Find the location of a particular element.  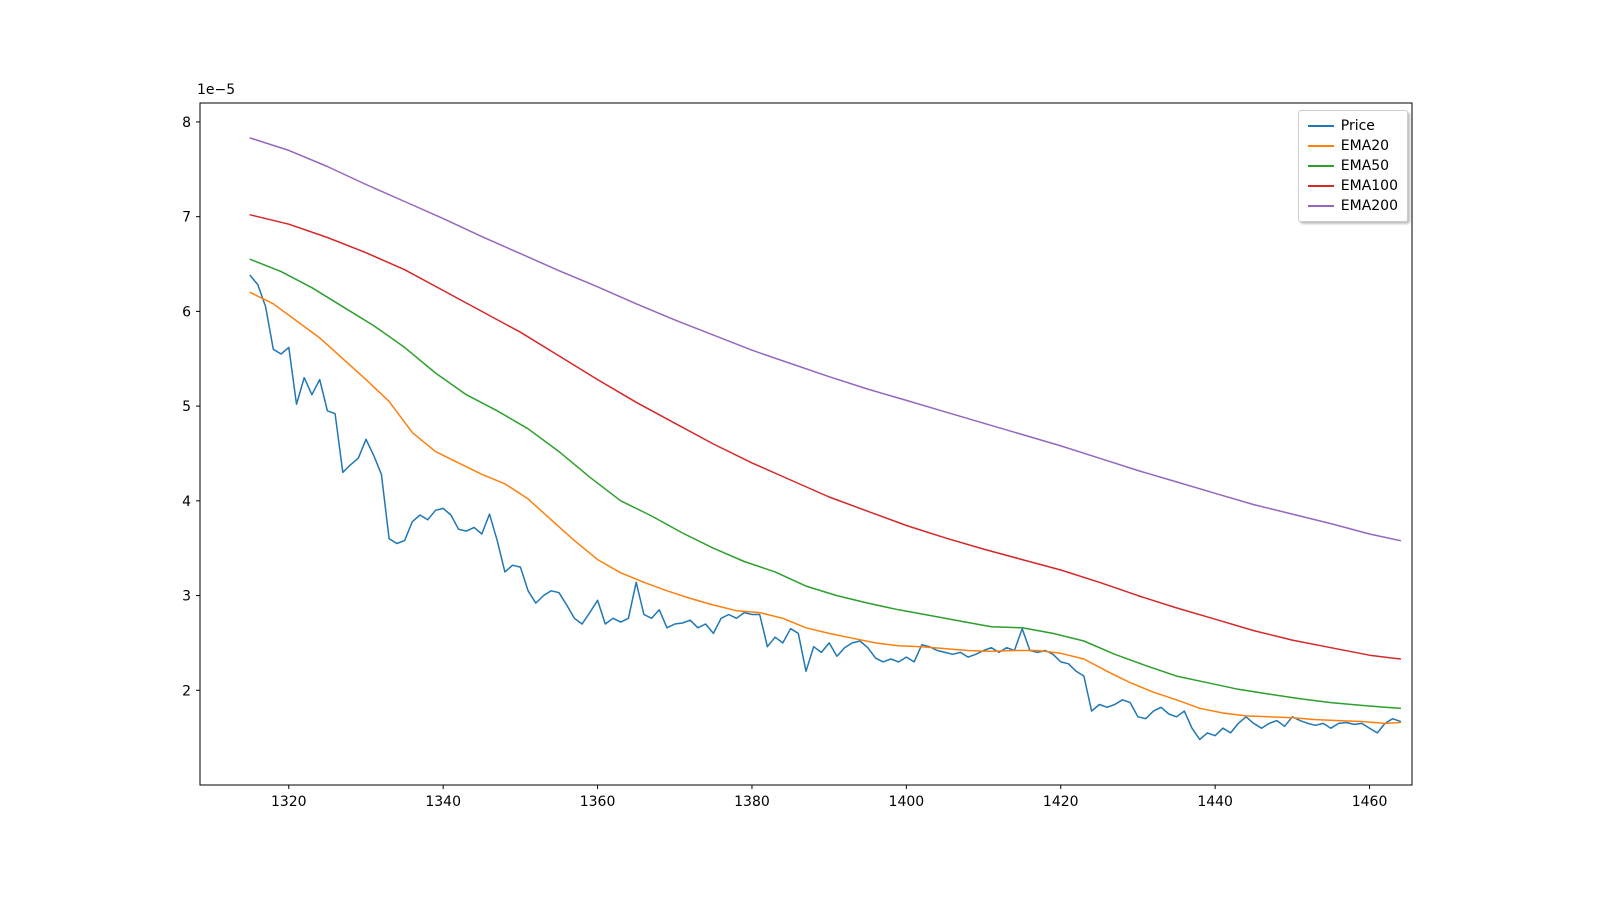

legend-label-ema20: EMA20 is located at coordinates (1365, 146).